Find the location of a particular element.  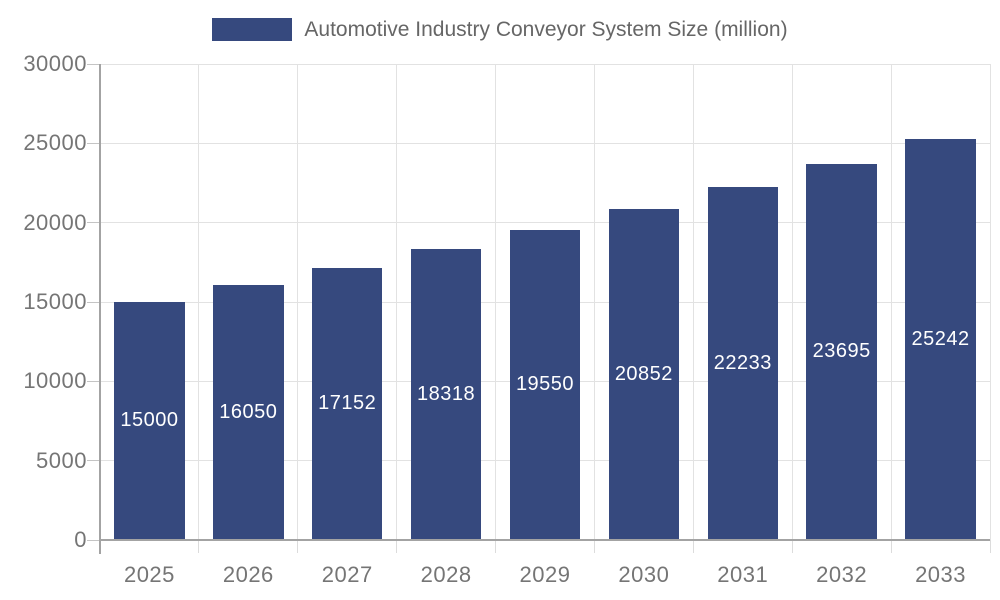

x-axis-tick-label: 2029 is located at coordinates (545, 574).